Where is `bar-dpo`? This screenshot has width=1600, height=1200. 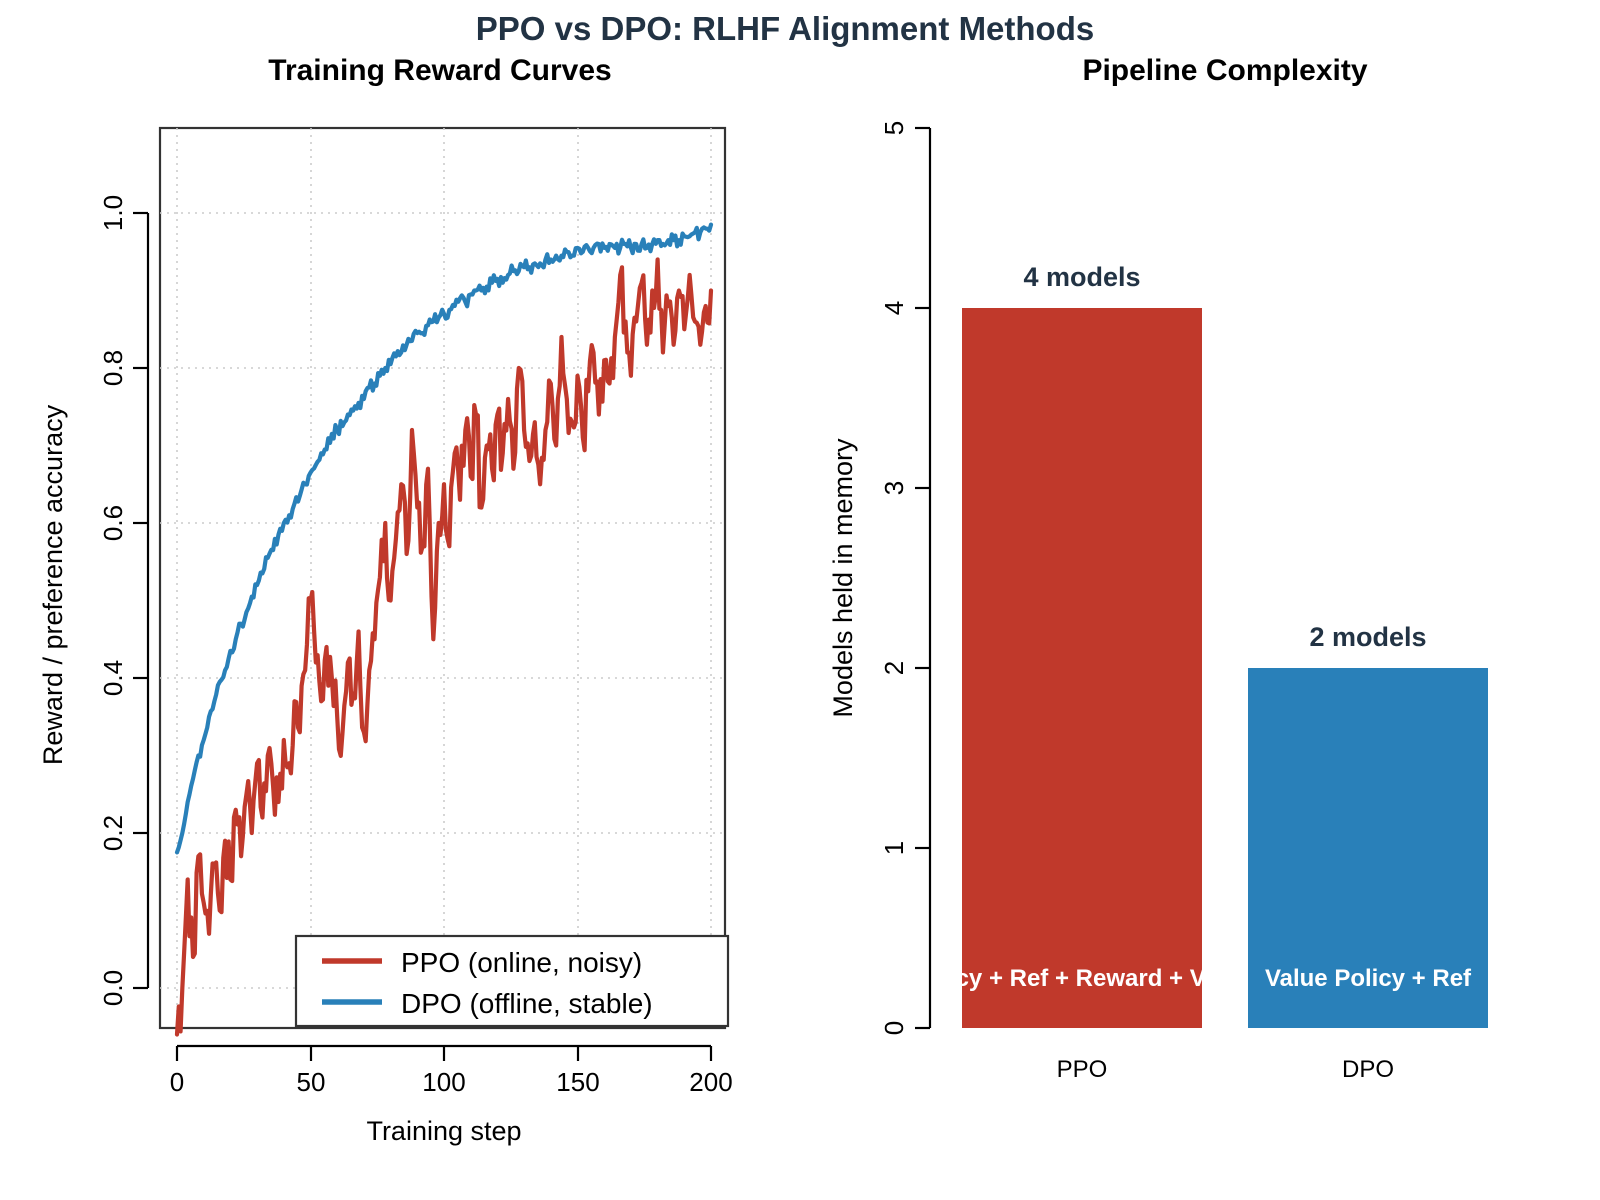
bar-dpo is located at coordinates (1368, 848).